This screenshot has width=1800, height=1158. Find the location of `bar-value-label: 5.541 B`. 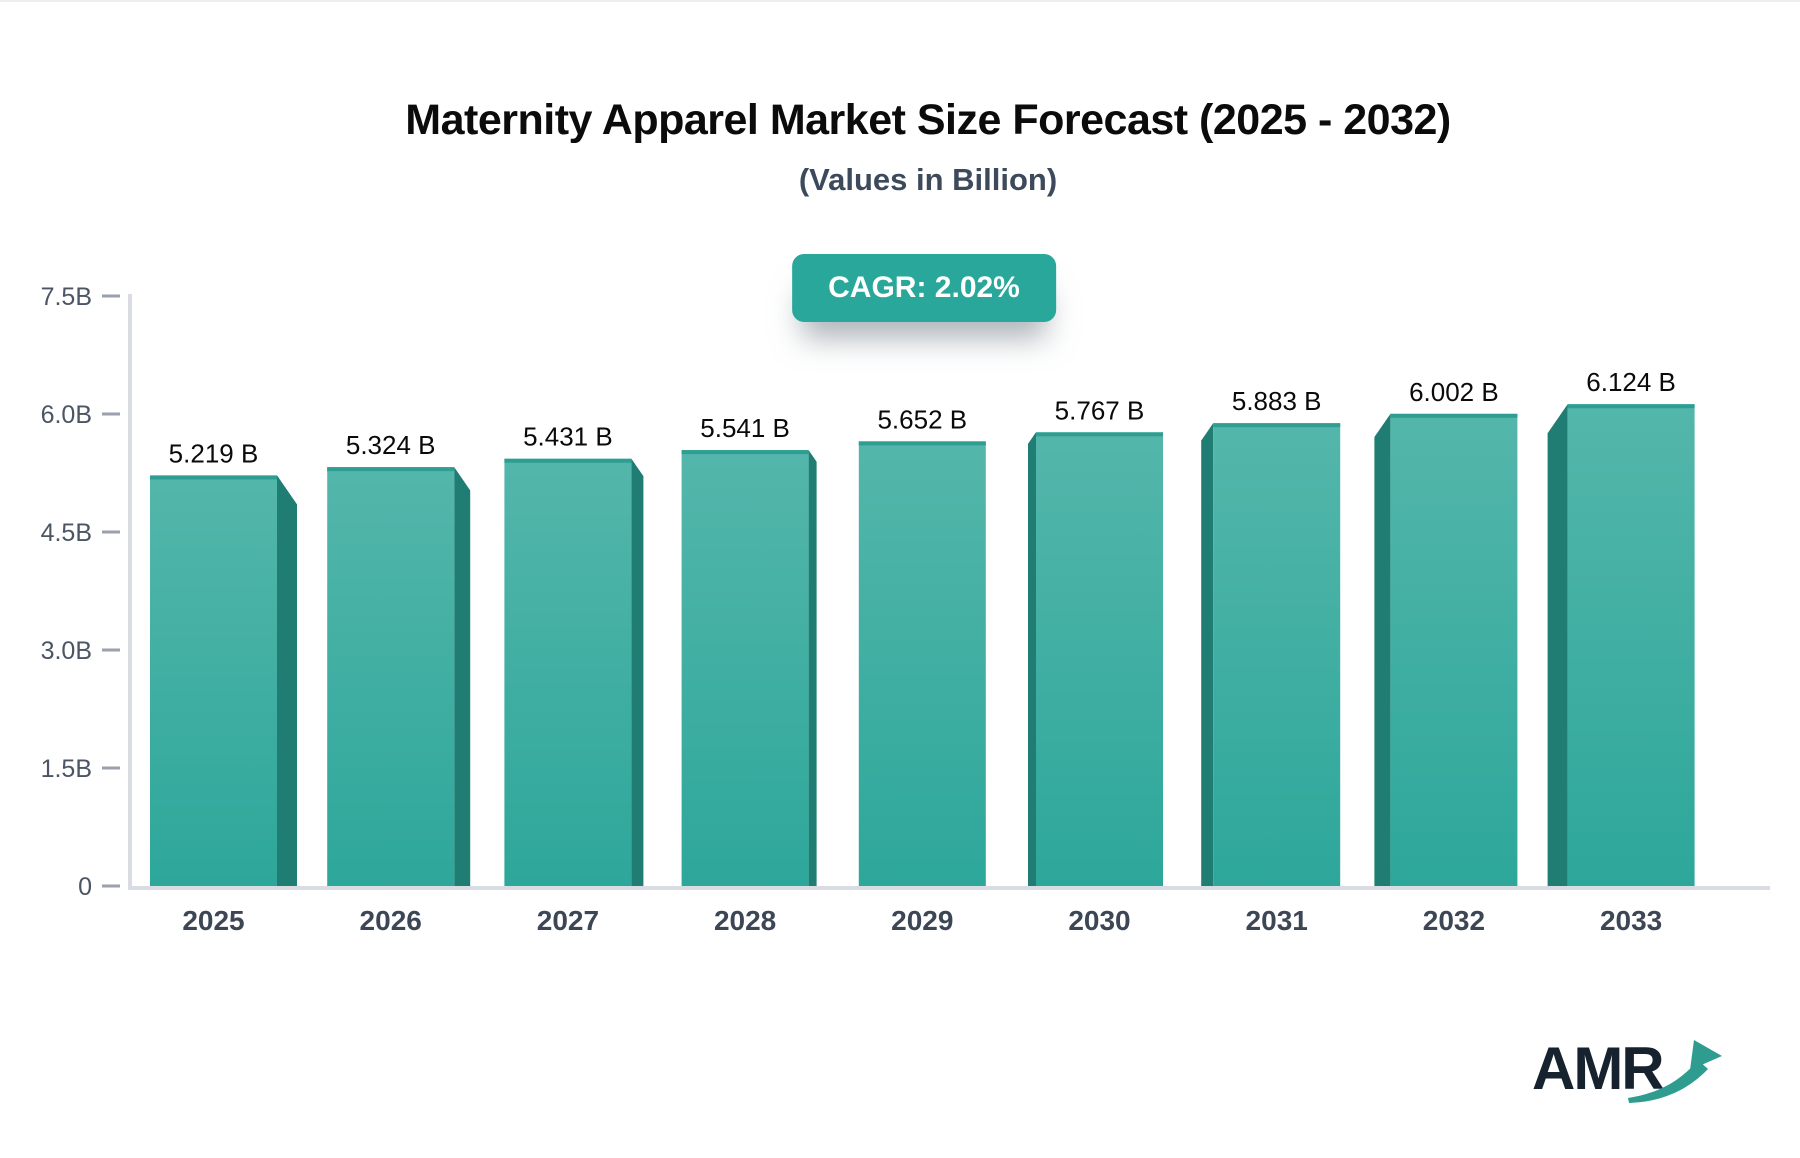

bar-value-label: 5.541 B is located at coordinates (745, 428).